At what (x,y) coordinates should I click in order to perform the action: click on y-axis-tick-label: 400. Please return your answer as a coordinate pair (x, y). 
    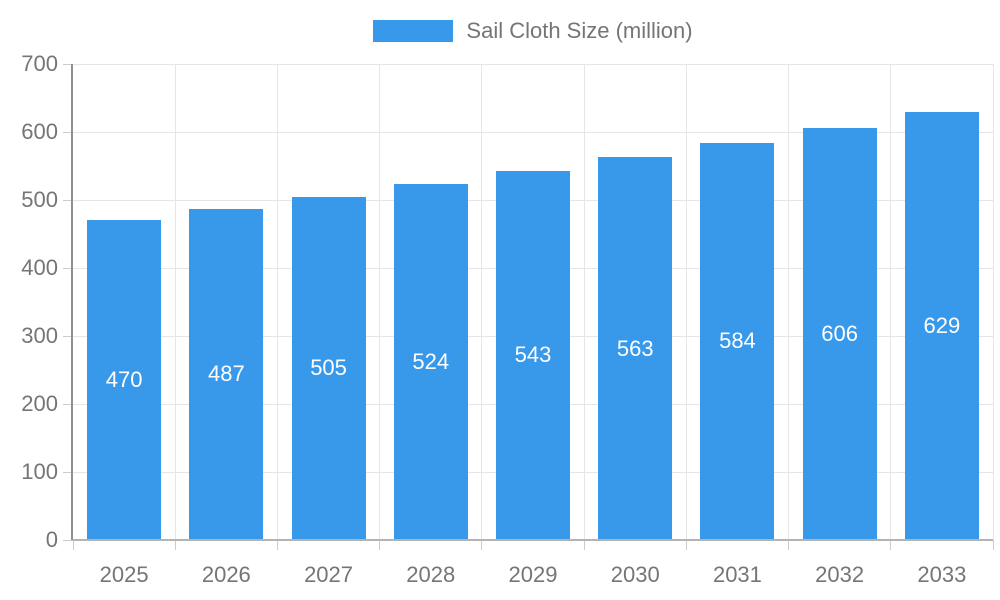
    Looking at the image, I should click on (39, 267).